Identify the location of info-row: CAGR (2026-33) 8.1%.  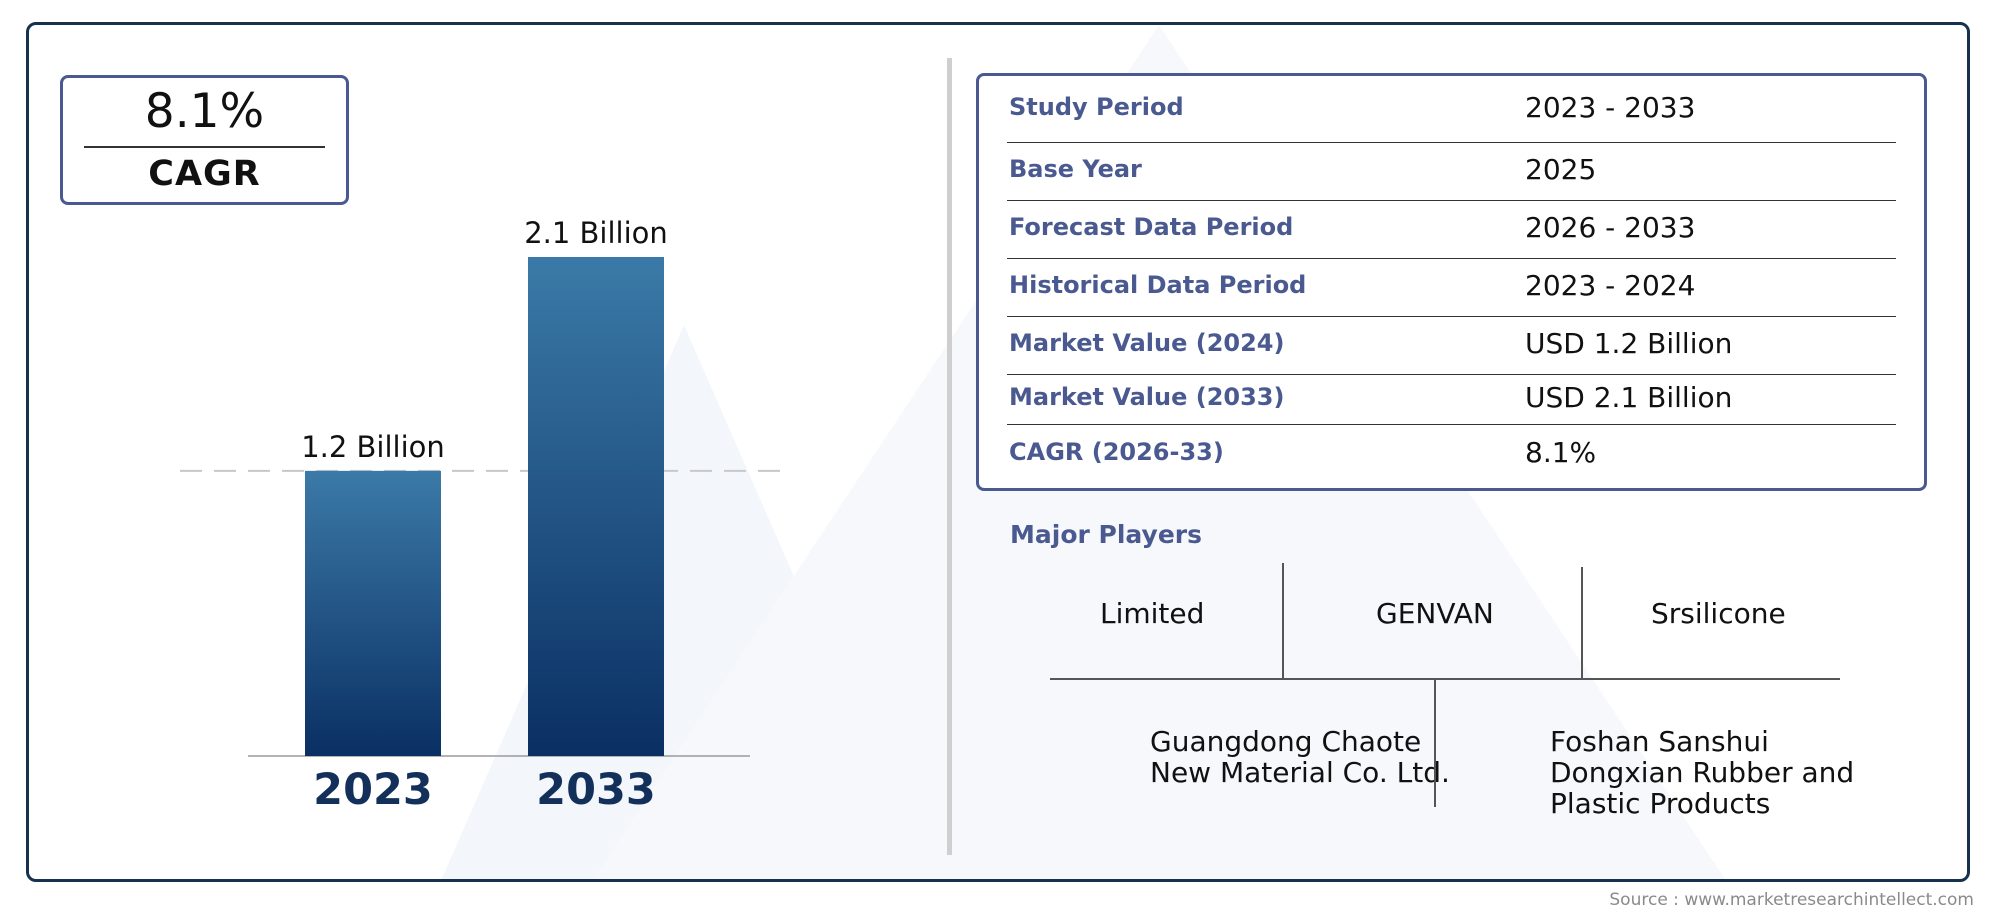
(1451, 454).